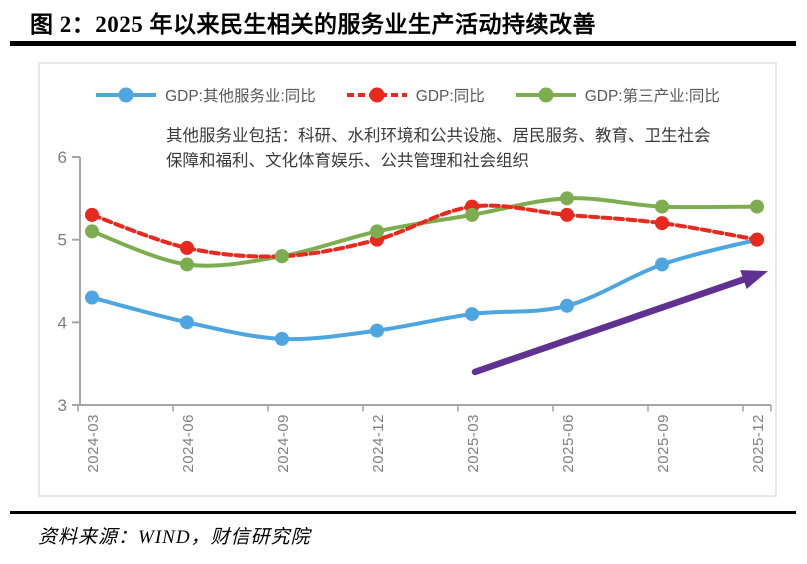 The width and height of the screenshot is (807, 564). What do you see at coordinates (93, 443) in the screenshot?
I see `x-tick-label: 2024-03` at bounding box center [93, 443].